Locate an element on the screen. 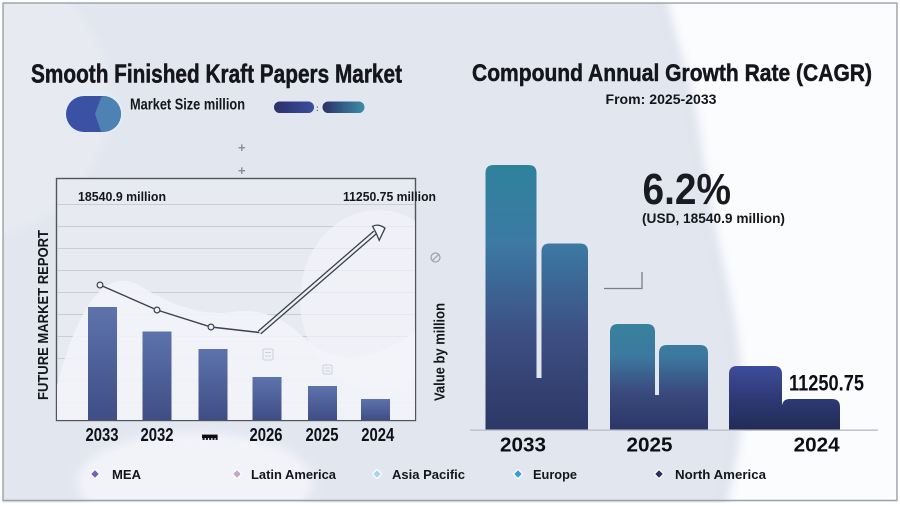 Image resolution: width=900 pixels, height=506 pixels. svg-text:Smooth Finished Kraft Papers M: Smooth Finished Kraft Papers Market is located at coordinates (216, 74).